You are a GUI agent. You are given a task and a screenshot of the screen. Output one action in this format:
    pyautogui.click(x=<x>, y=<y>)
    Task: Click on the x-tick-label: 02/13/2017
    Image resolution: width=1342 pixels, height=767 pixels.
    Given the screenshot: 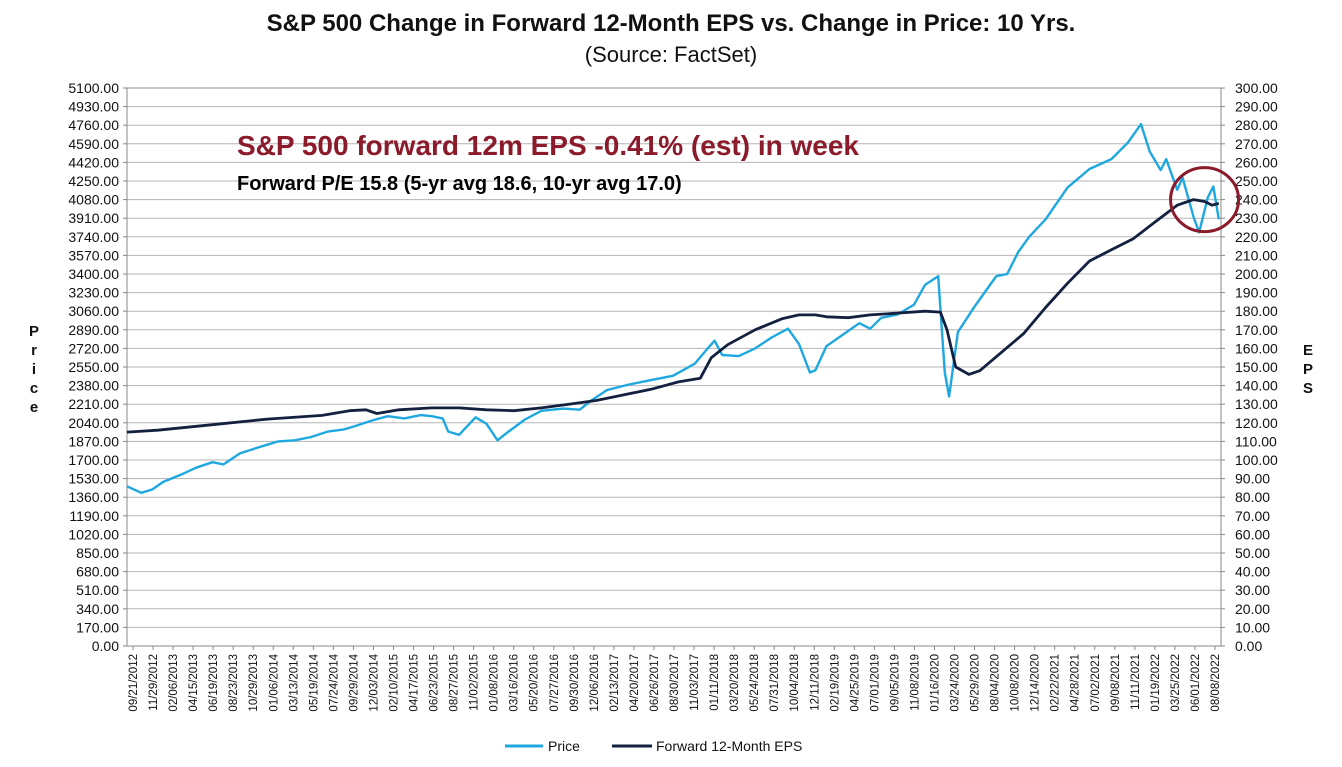 What is the action you would take?
    pyautogui.click(x=615, y=683)
    